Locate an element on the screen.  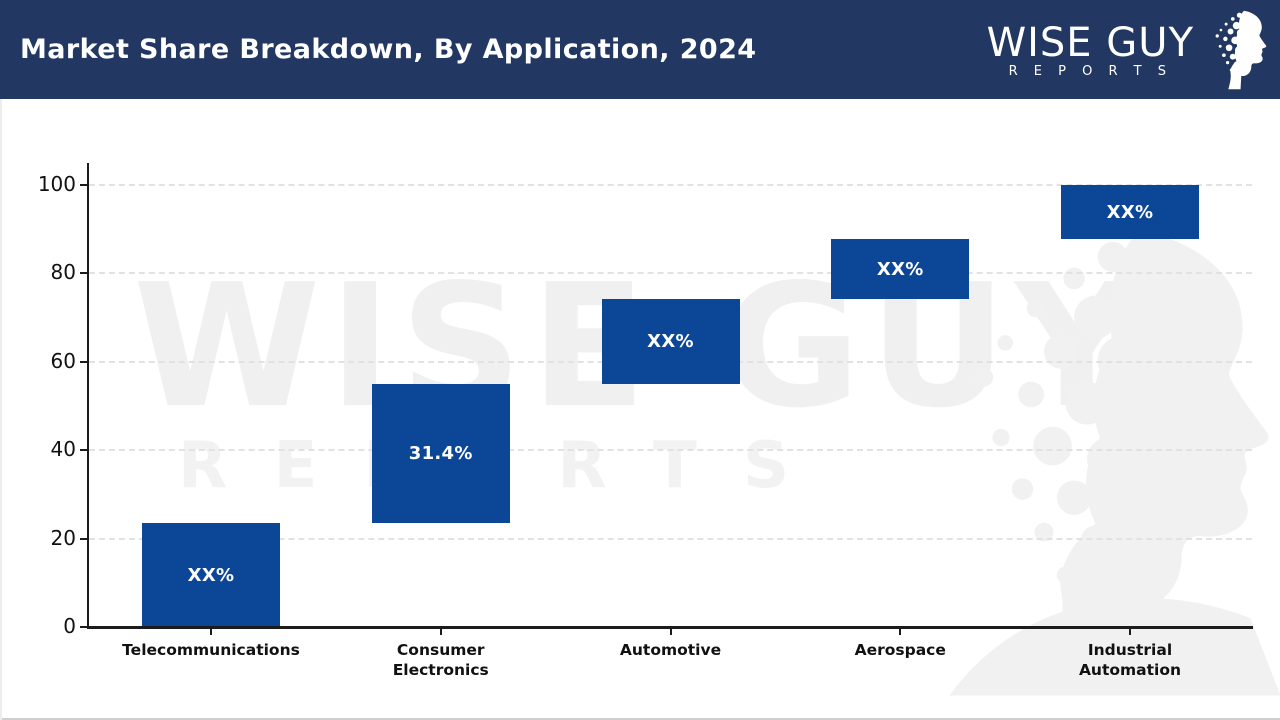
x-category-label-0: Telecommunications is located at coordinates (211, 650).